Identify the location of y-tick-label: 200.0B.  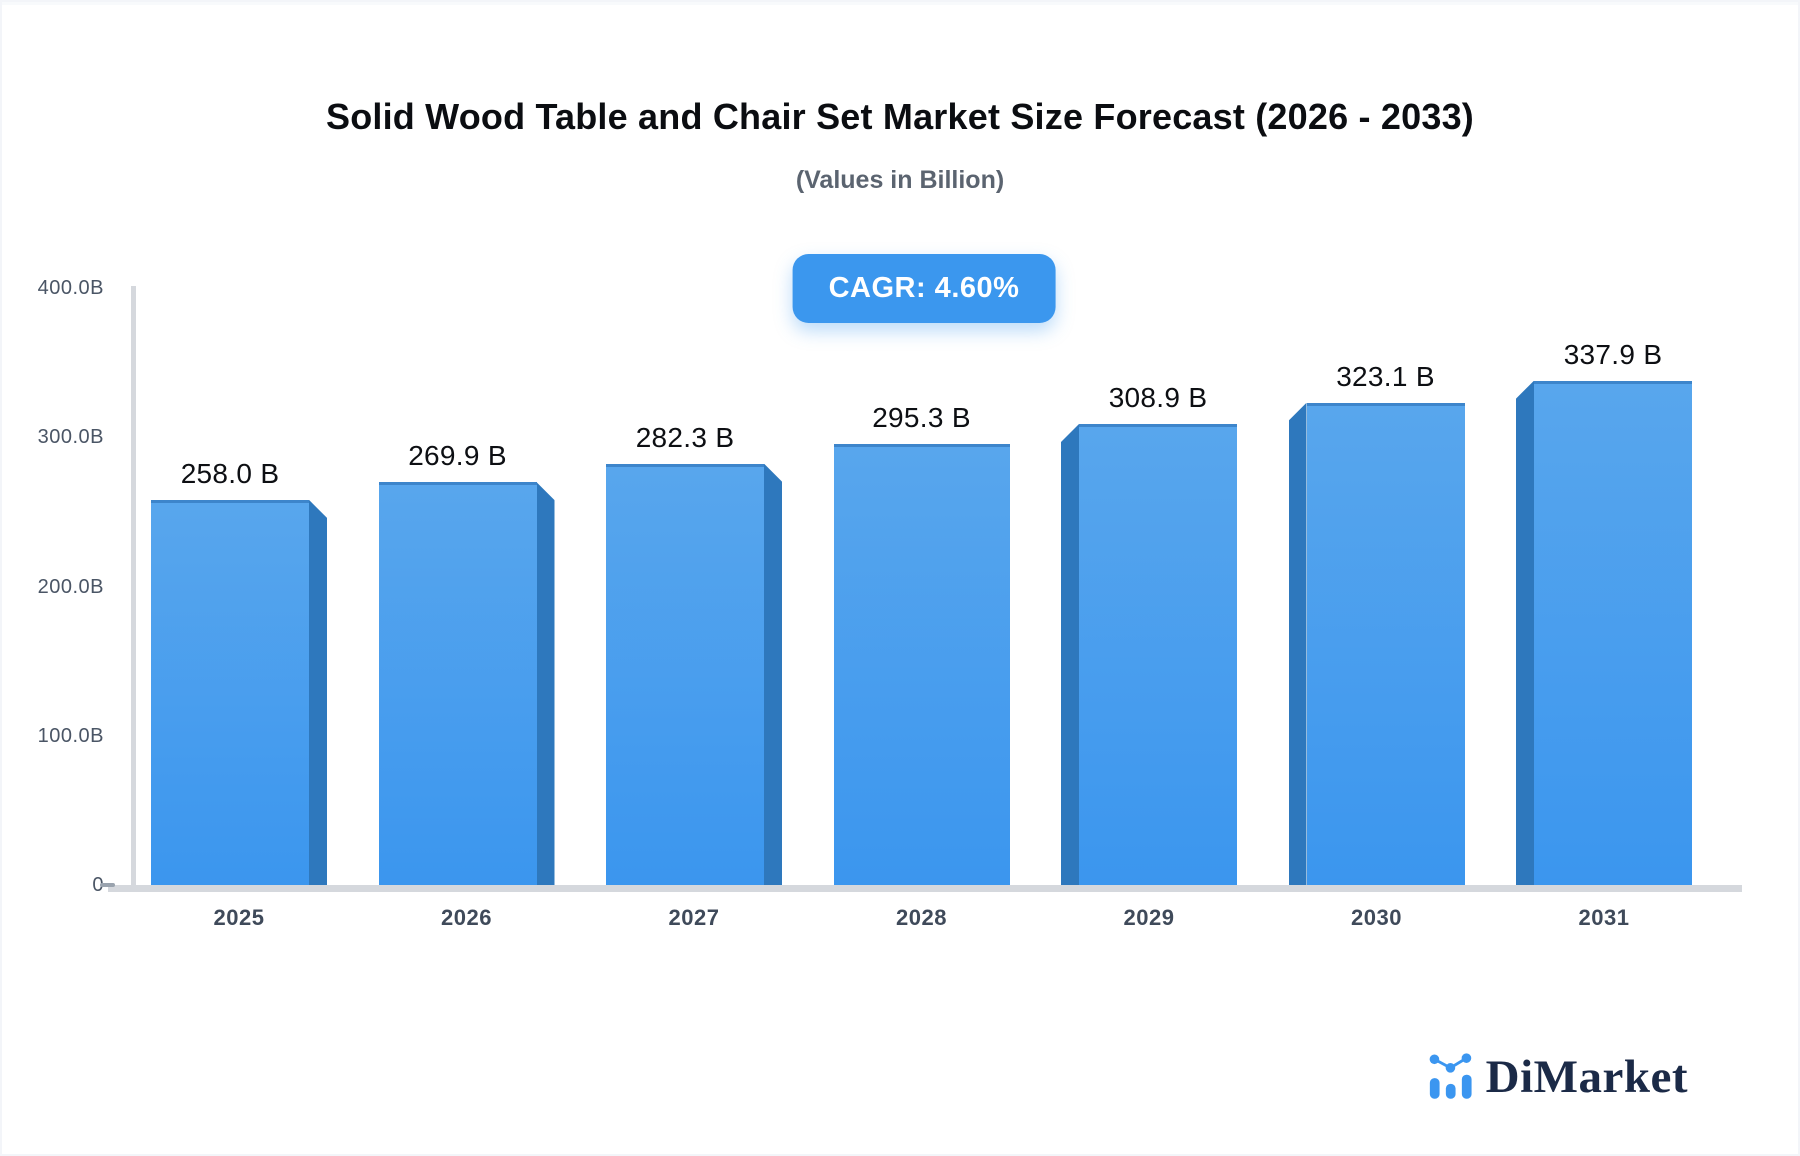
(70, 586).